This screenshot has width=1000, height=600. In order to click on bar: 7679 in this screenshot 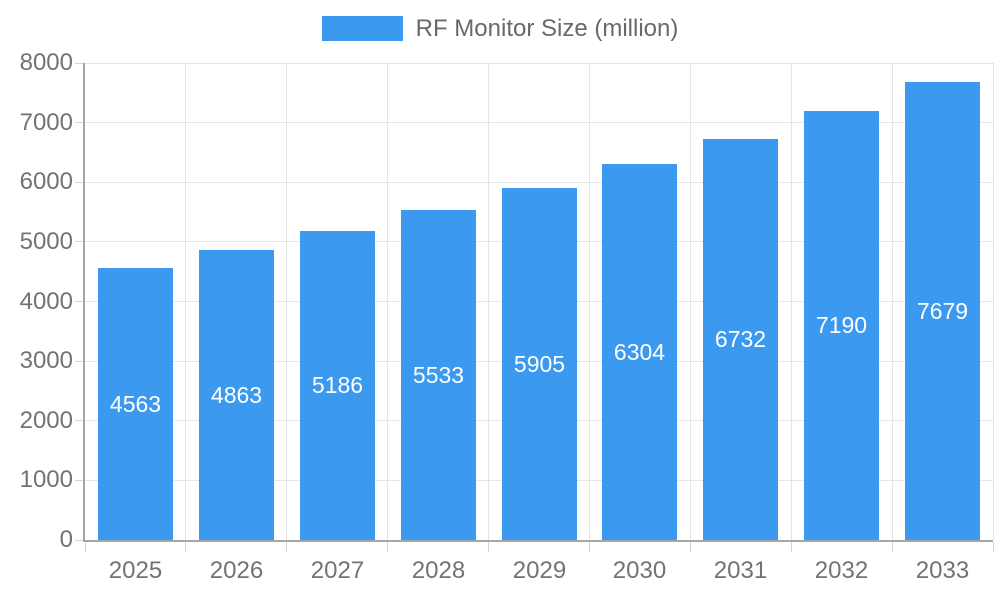, I will do `click(942, 311)`.